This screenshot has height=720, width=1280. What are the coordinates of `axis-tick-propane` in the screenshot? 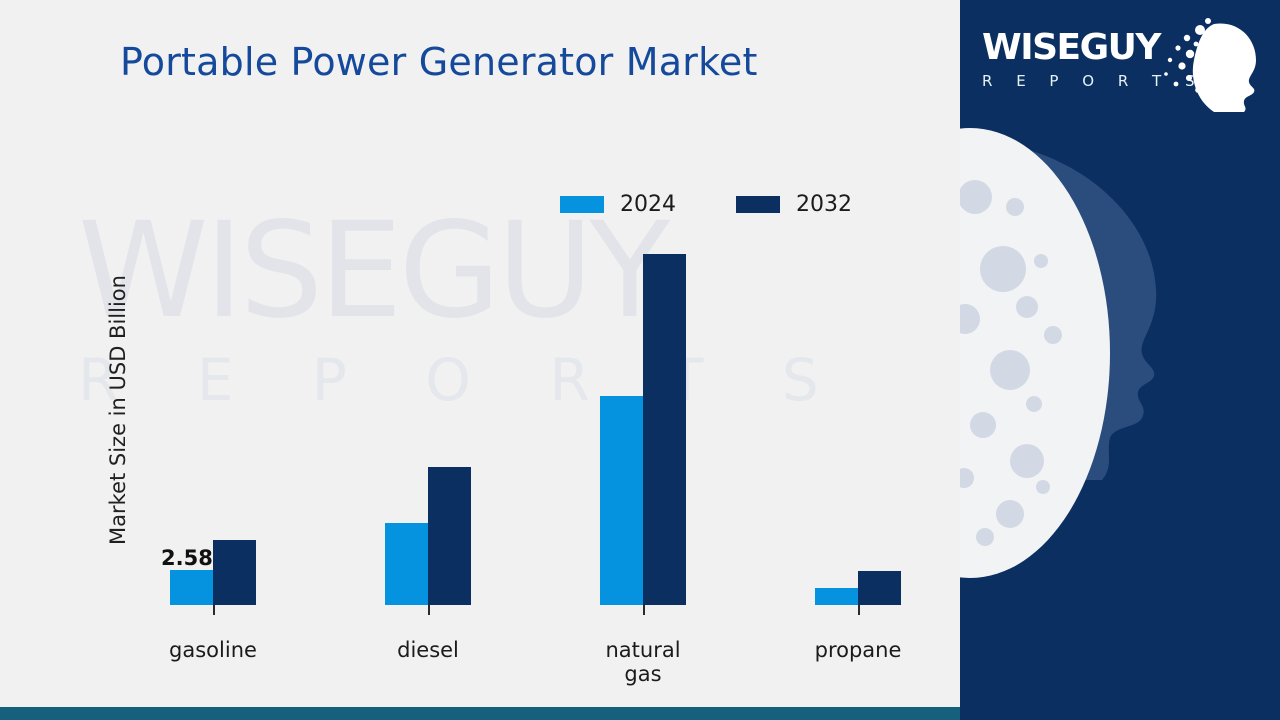 It's located at (859, 610).